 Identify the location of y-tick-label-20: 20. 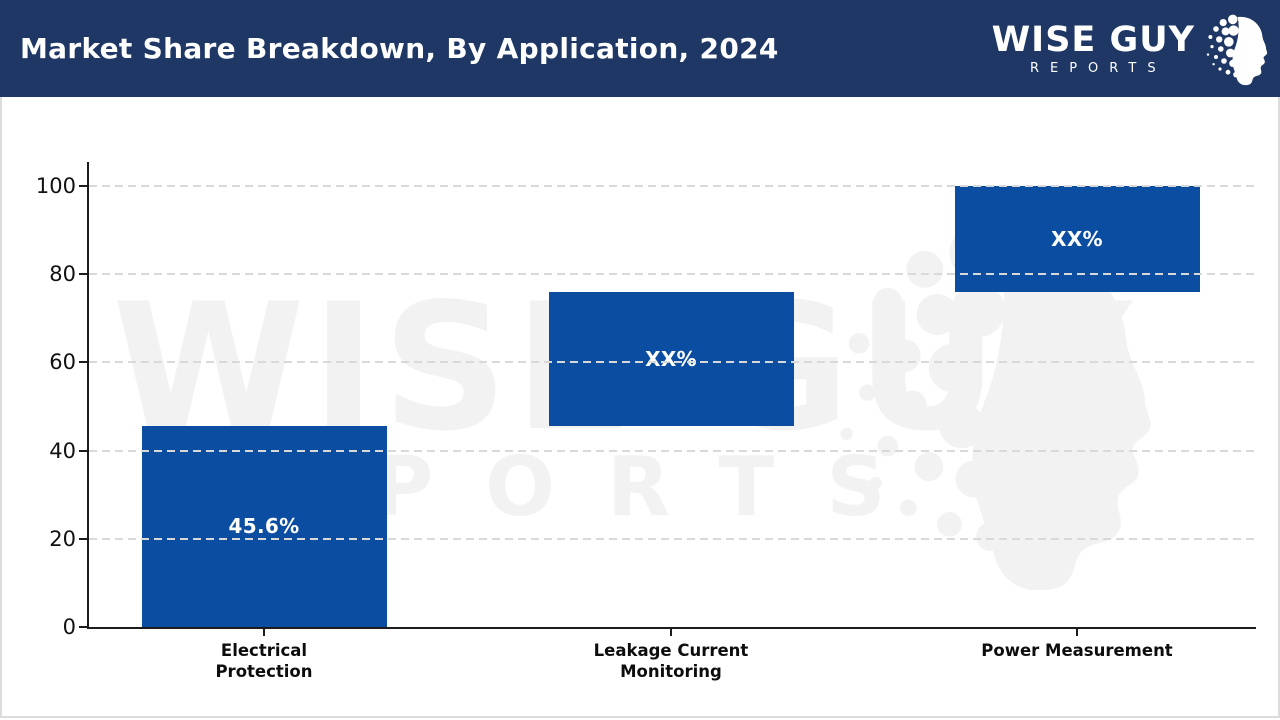
(62, 538).